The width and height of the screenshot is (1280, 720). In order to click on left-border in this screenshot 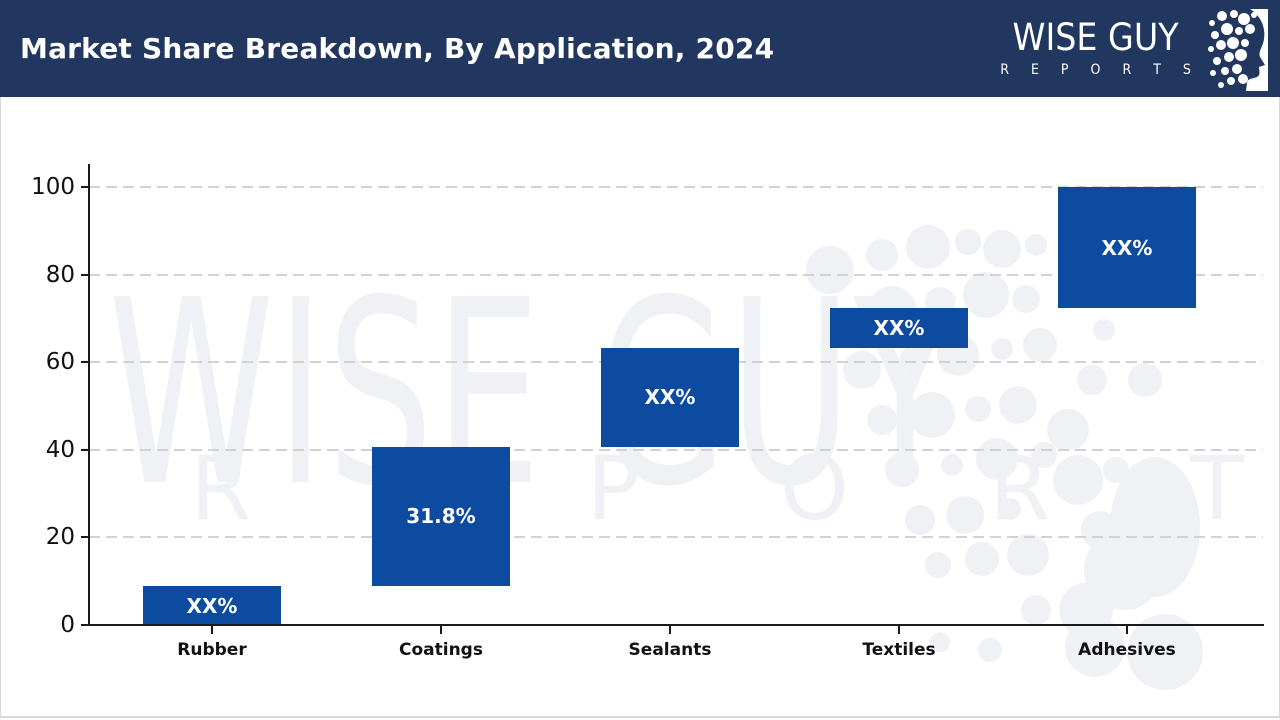, I will do `click(0, 407)`.